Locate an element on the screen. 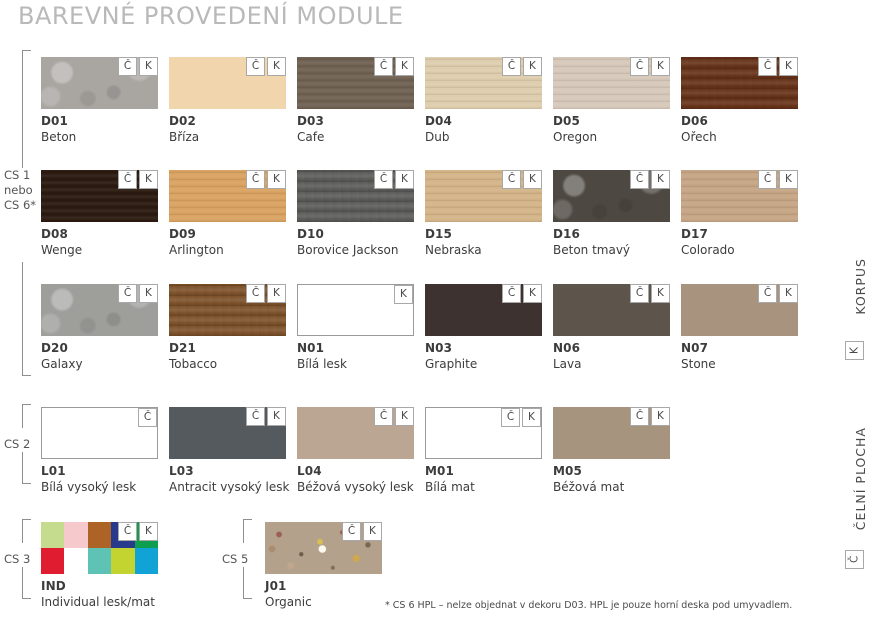 This screenshot has height=621, width=876. swatch-texture-wood2 is located at coordinates (739, 83).